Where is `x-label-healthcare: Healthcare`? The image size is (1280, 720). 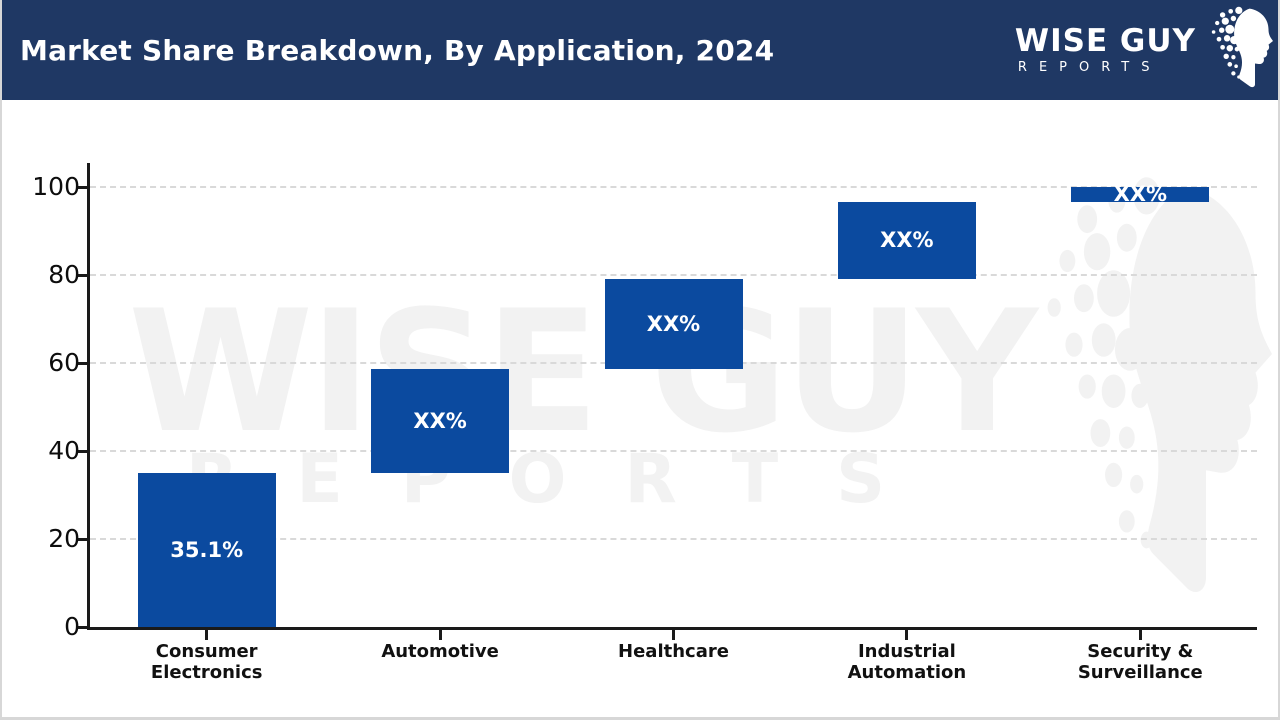
x-label-healthcare: Healthcare is located at coordinates (673, 651).